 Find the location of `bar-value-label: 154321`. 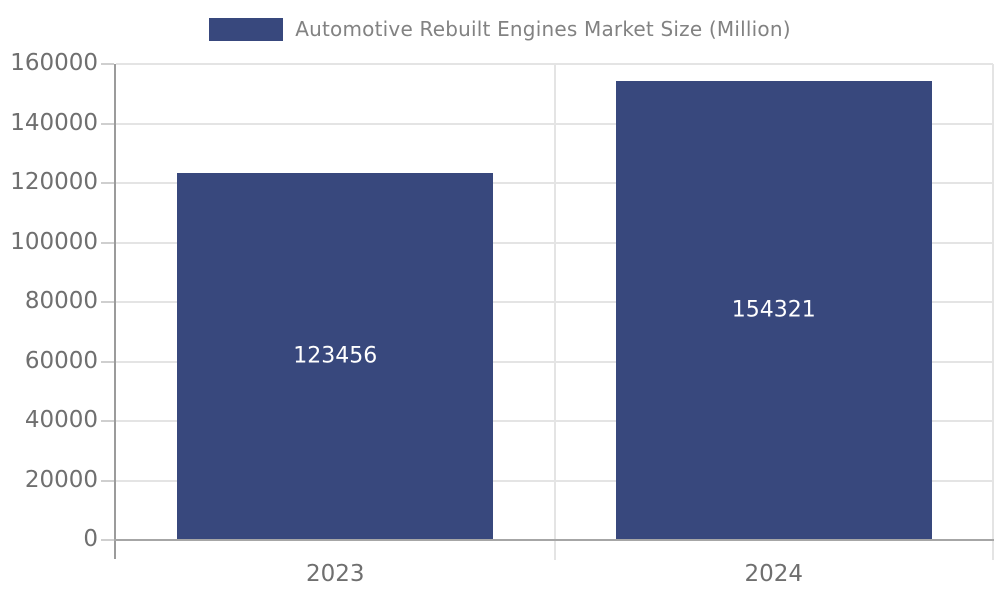

bar-value-label: 154321 is located at coordinates (773, 310).